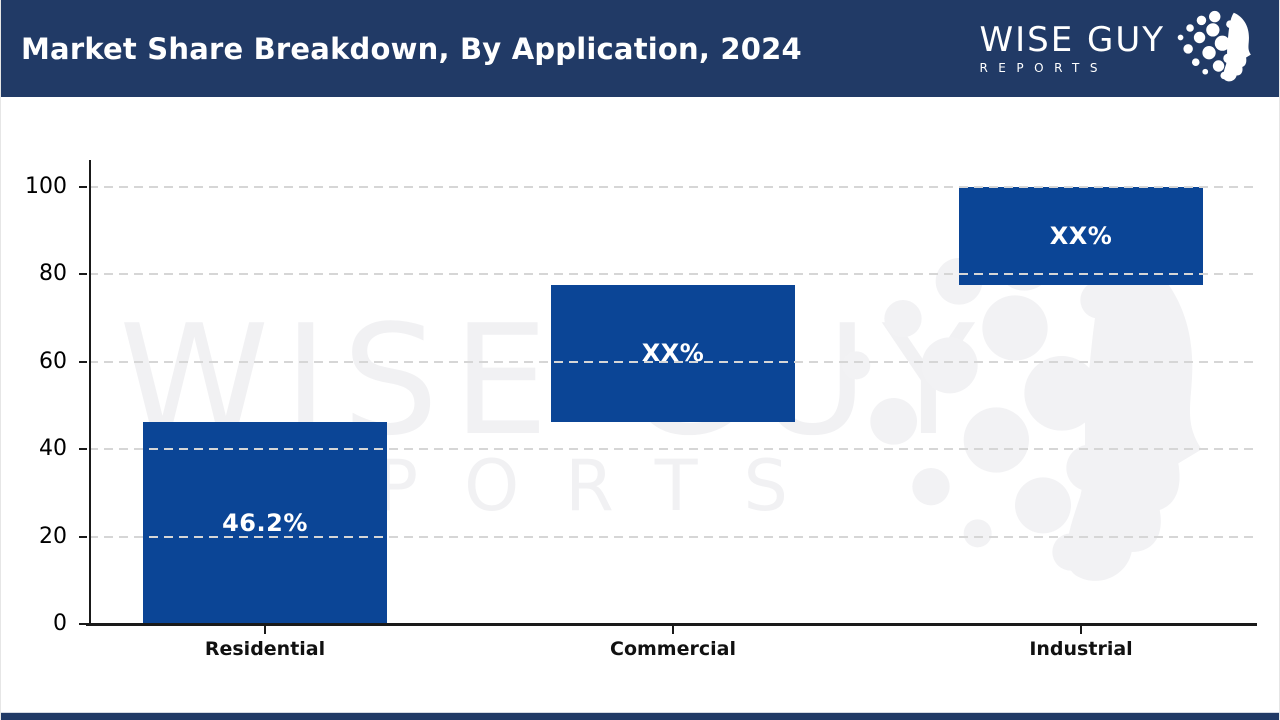  I want to click on logo-wordmark: WISE GUY, so click(1072, 40).